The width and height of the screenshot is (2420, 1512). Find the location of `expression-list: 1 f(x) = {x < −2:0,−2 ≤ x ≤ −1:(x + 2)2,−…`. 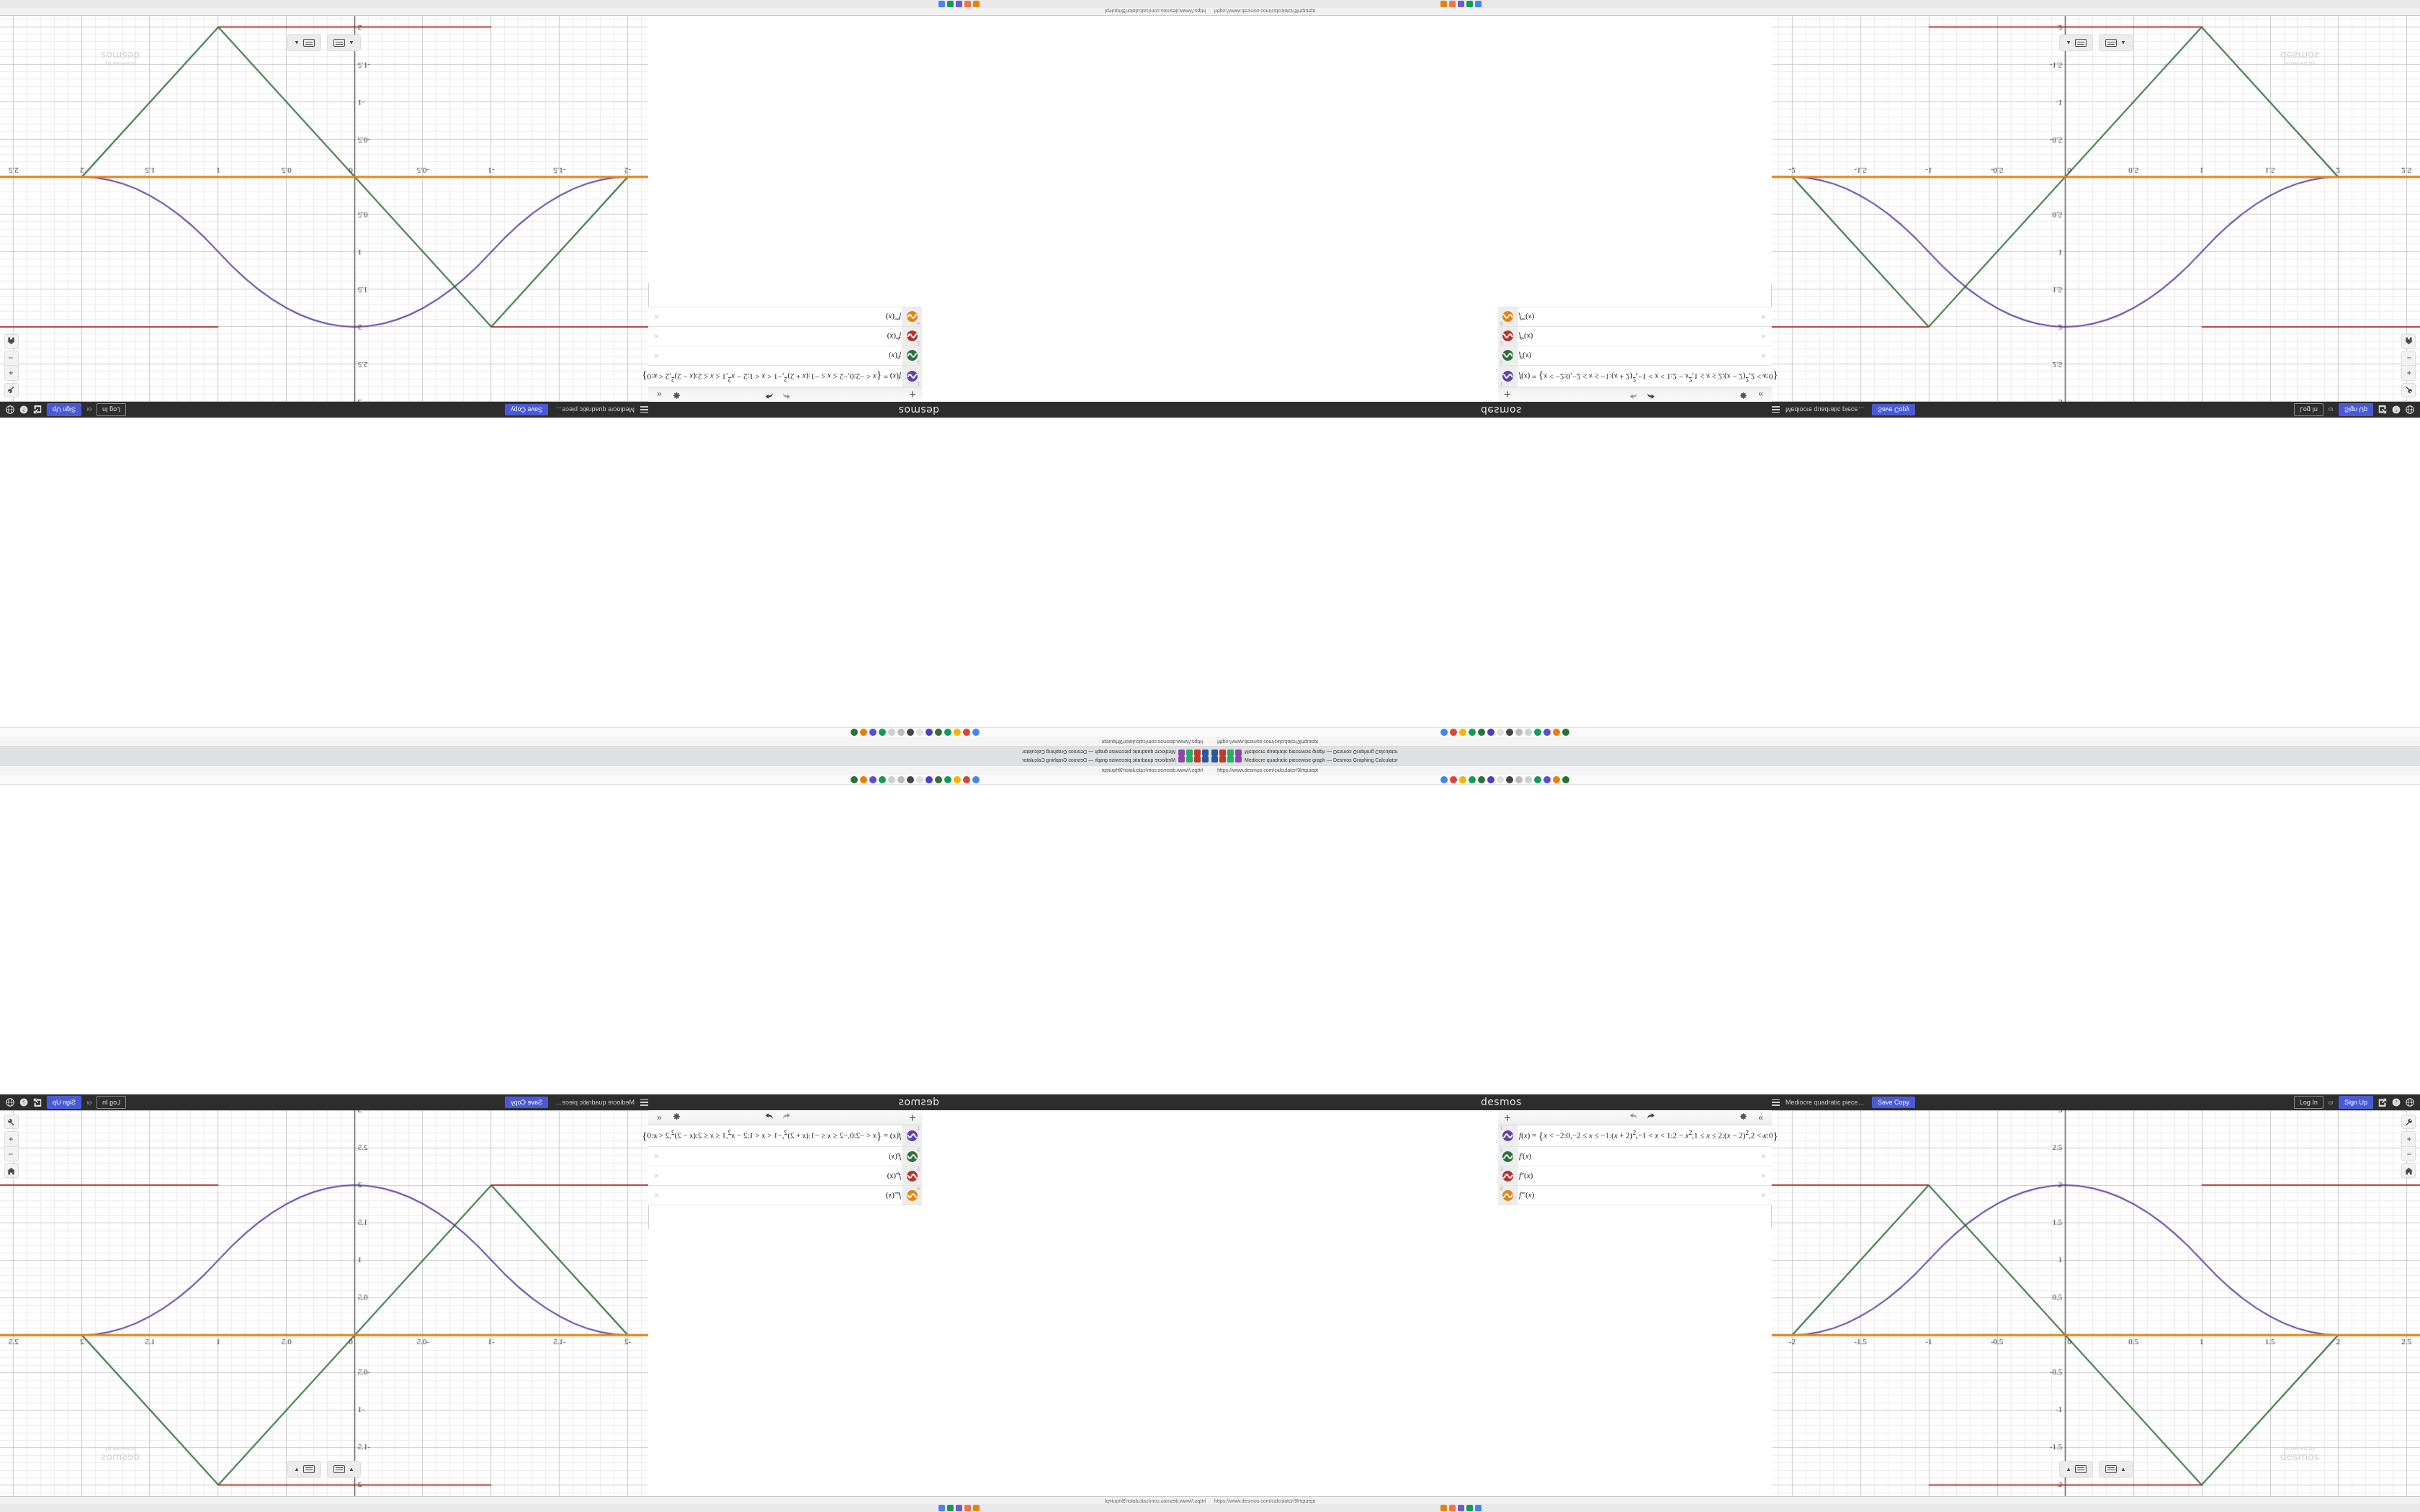

expression-list: 1 f(x) = {x < −2:0,−2 ≤ x ≤ −1:(x + 2)2,−… is located at coordinates (782, 347).